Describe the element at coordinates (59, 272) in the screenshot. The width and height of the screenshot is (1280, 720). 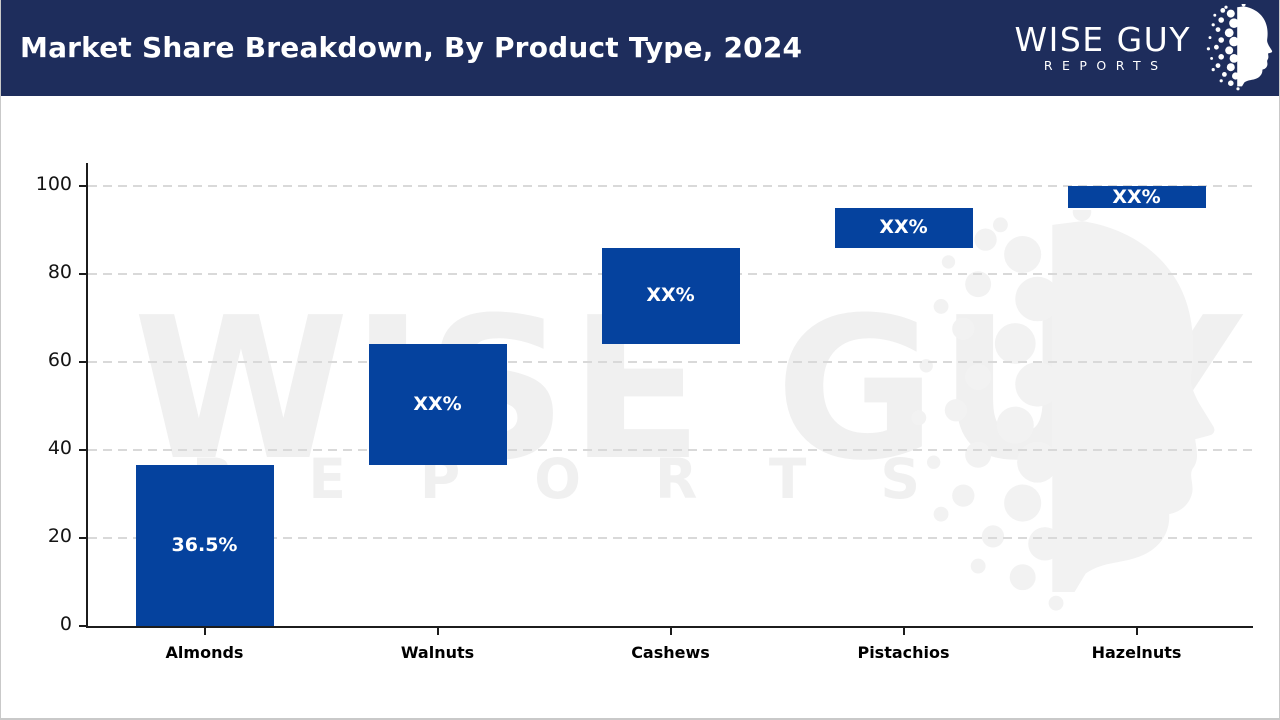
I see `y-tick-label: 80` at that location.